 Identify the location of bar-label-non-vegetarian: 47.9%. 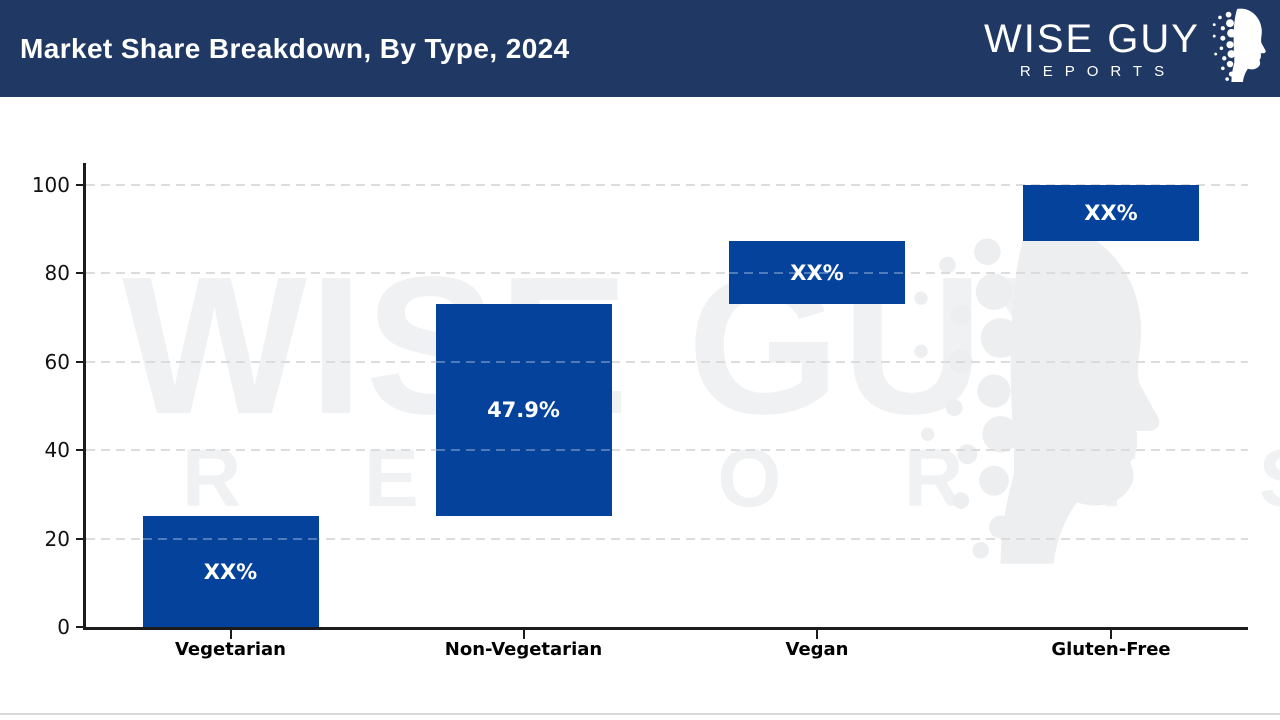
(523, 410).